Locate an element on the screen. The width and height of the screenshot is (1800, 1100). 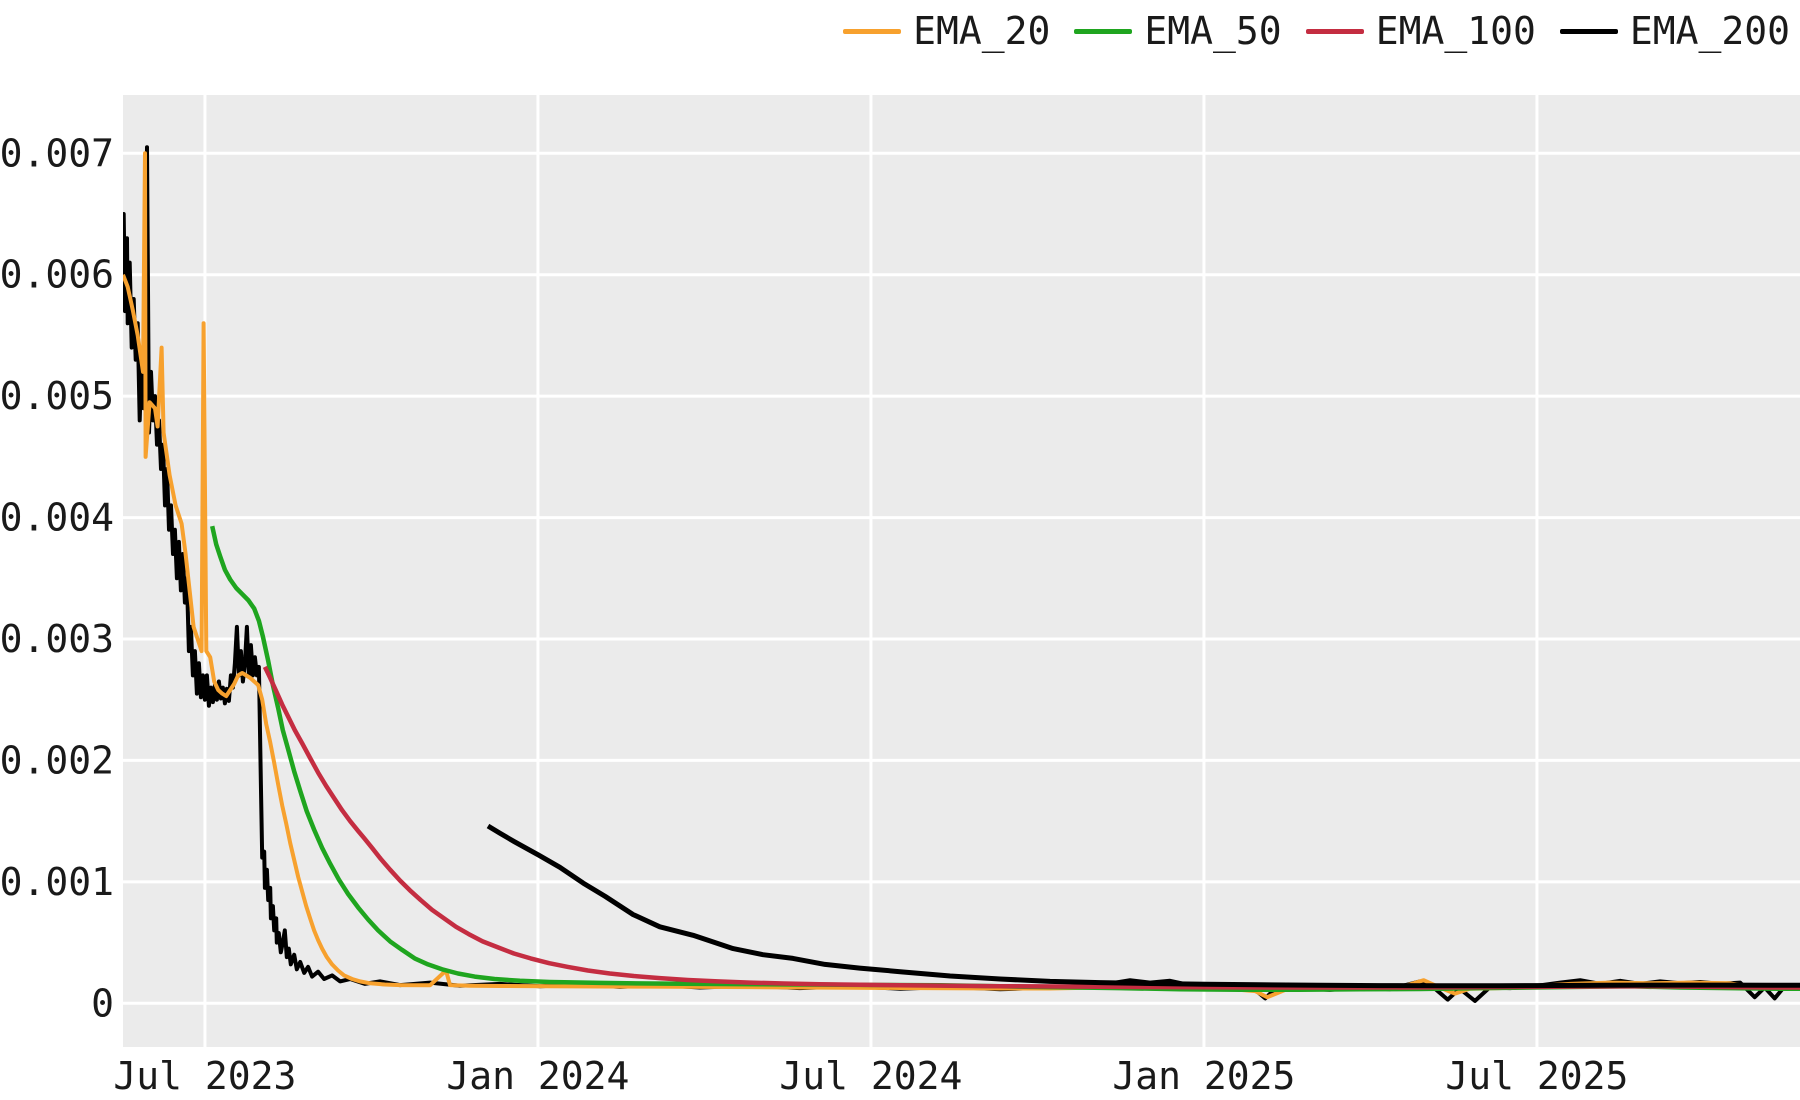
y-tick-label: 0.001 is located at coordinates (57, 882).